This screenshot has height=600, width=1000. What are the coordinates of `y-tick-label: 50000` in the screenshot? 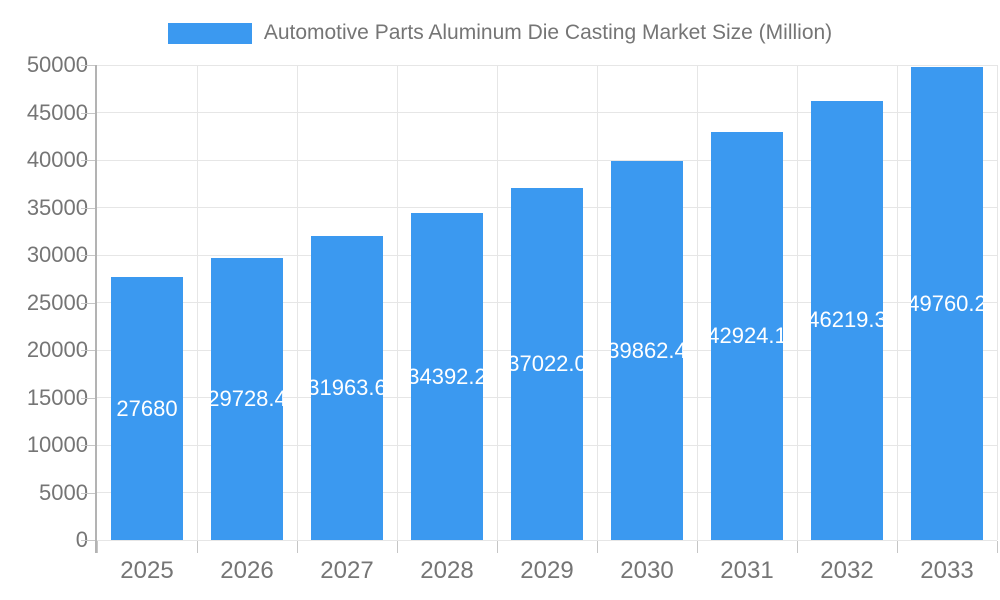 It's located at (57, 64).